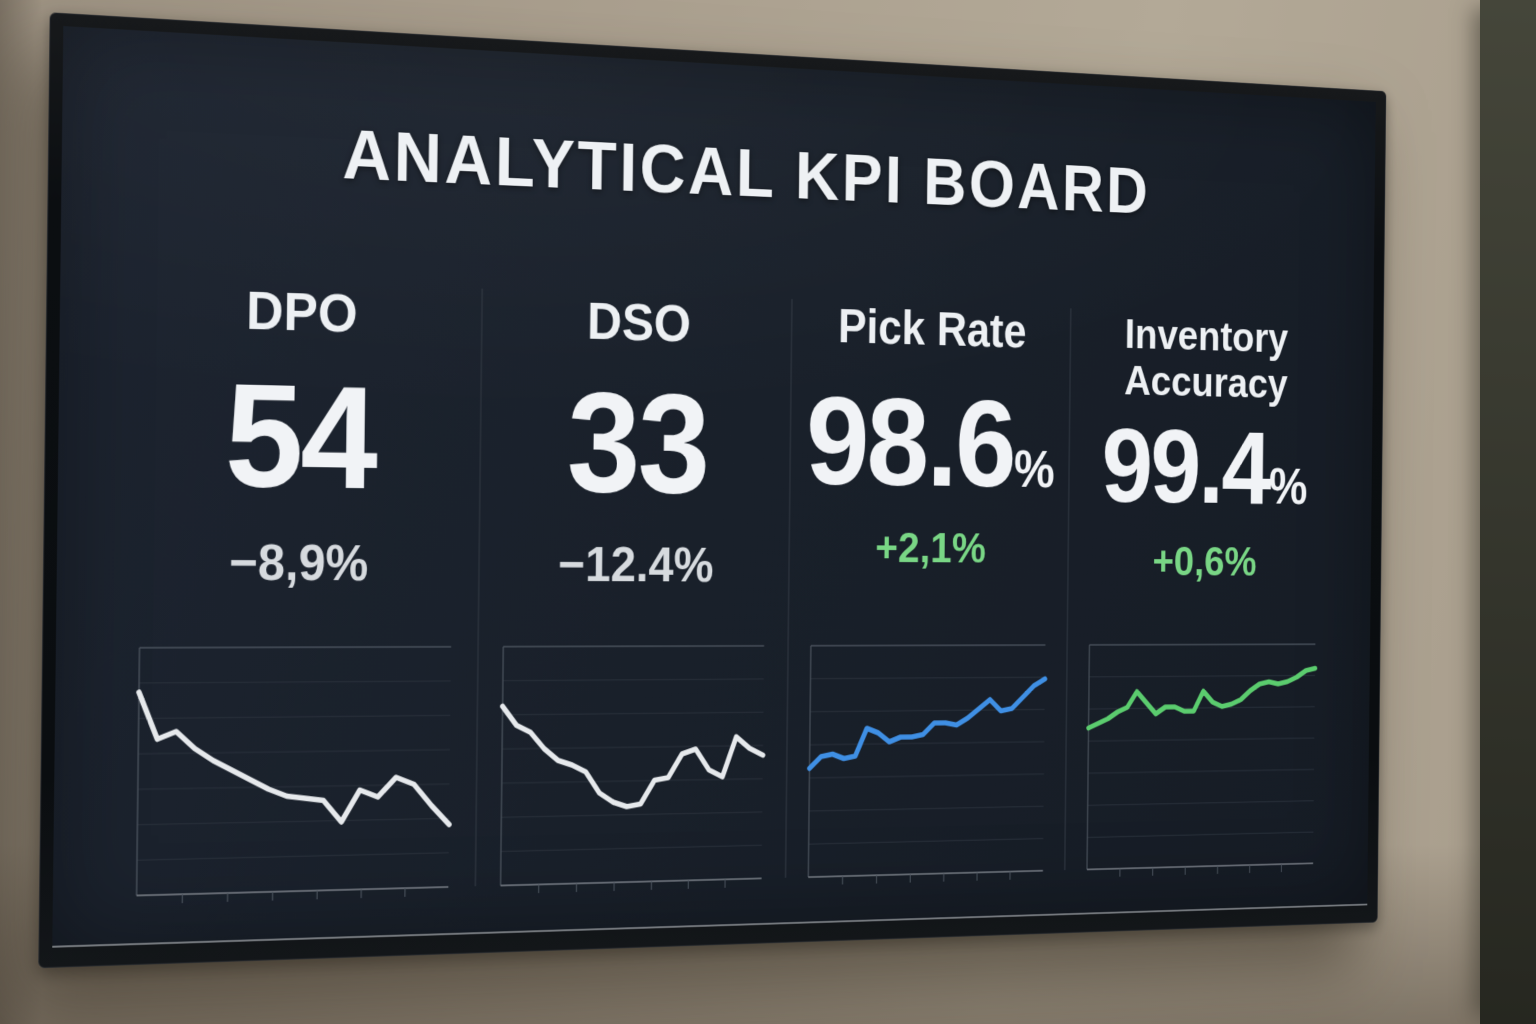  I want to click on kpi-panel-inventory-accuracy: Inventory Accuracy 99.4% +0,6%, so click(1202, 589).